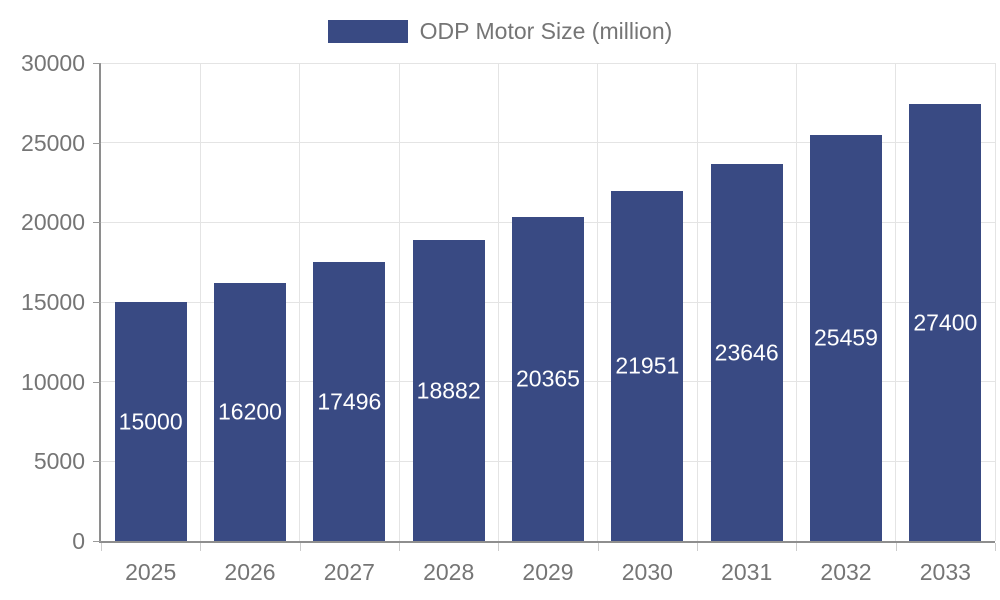 The image size is (1000, 600). Describe the element at coordinates (78, 541) in the screenshot. I see `y-tick-label: 0` at that location.